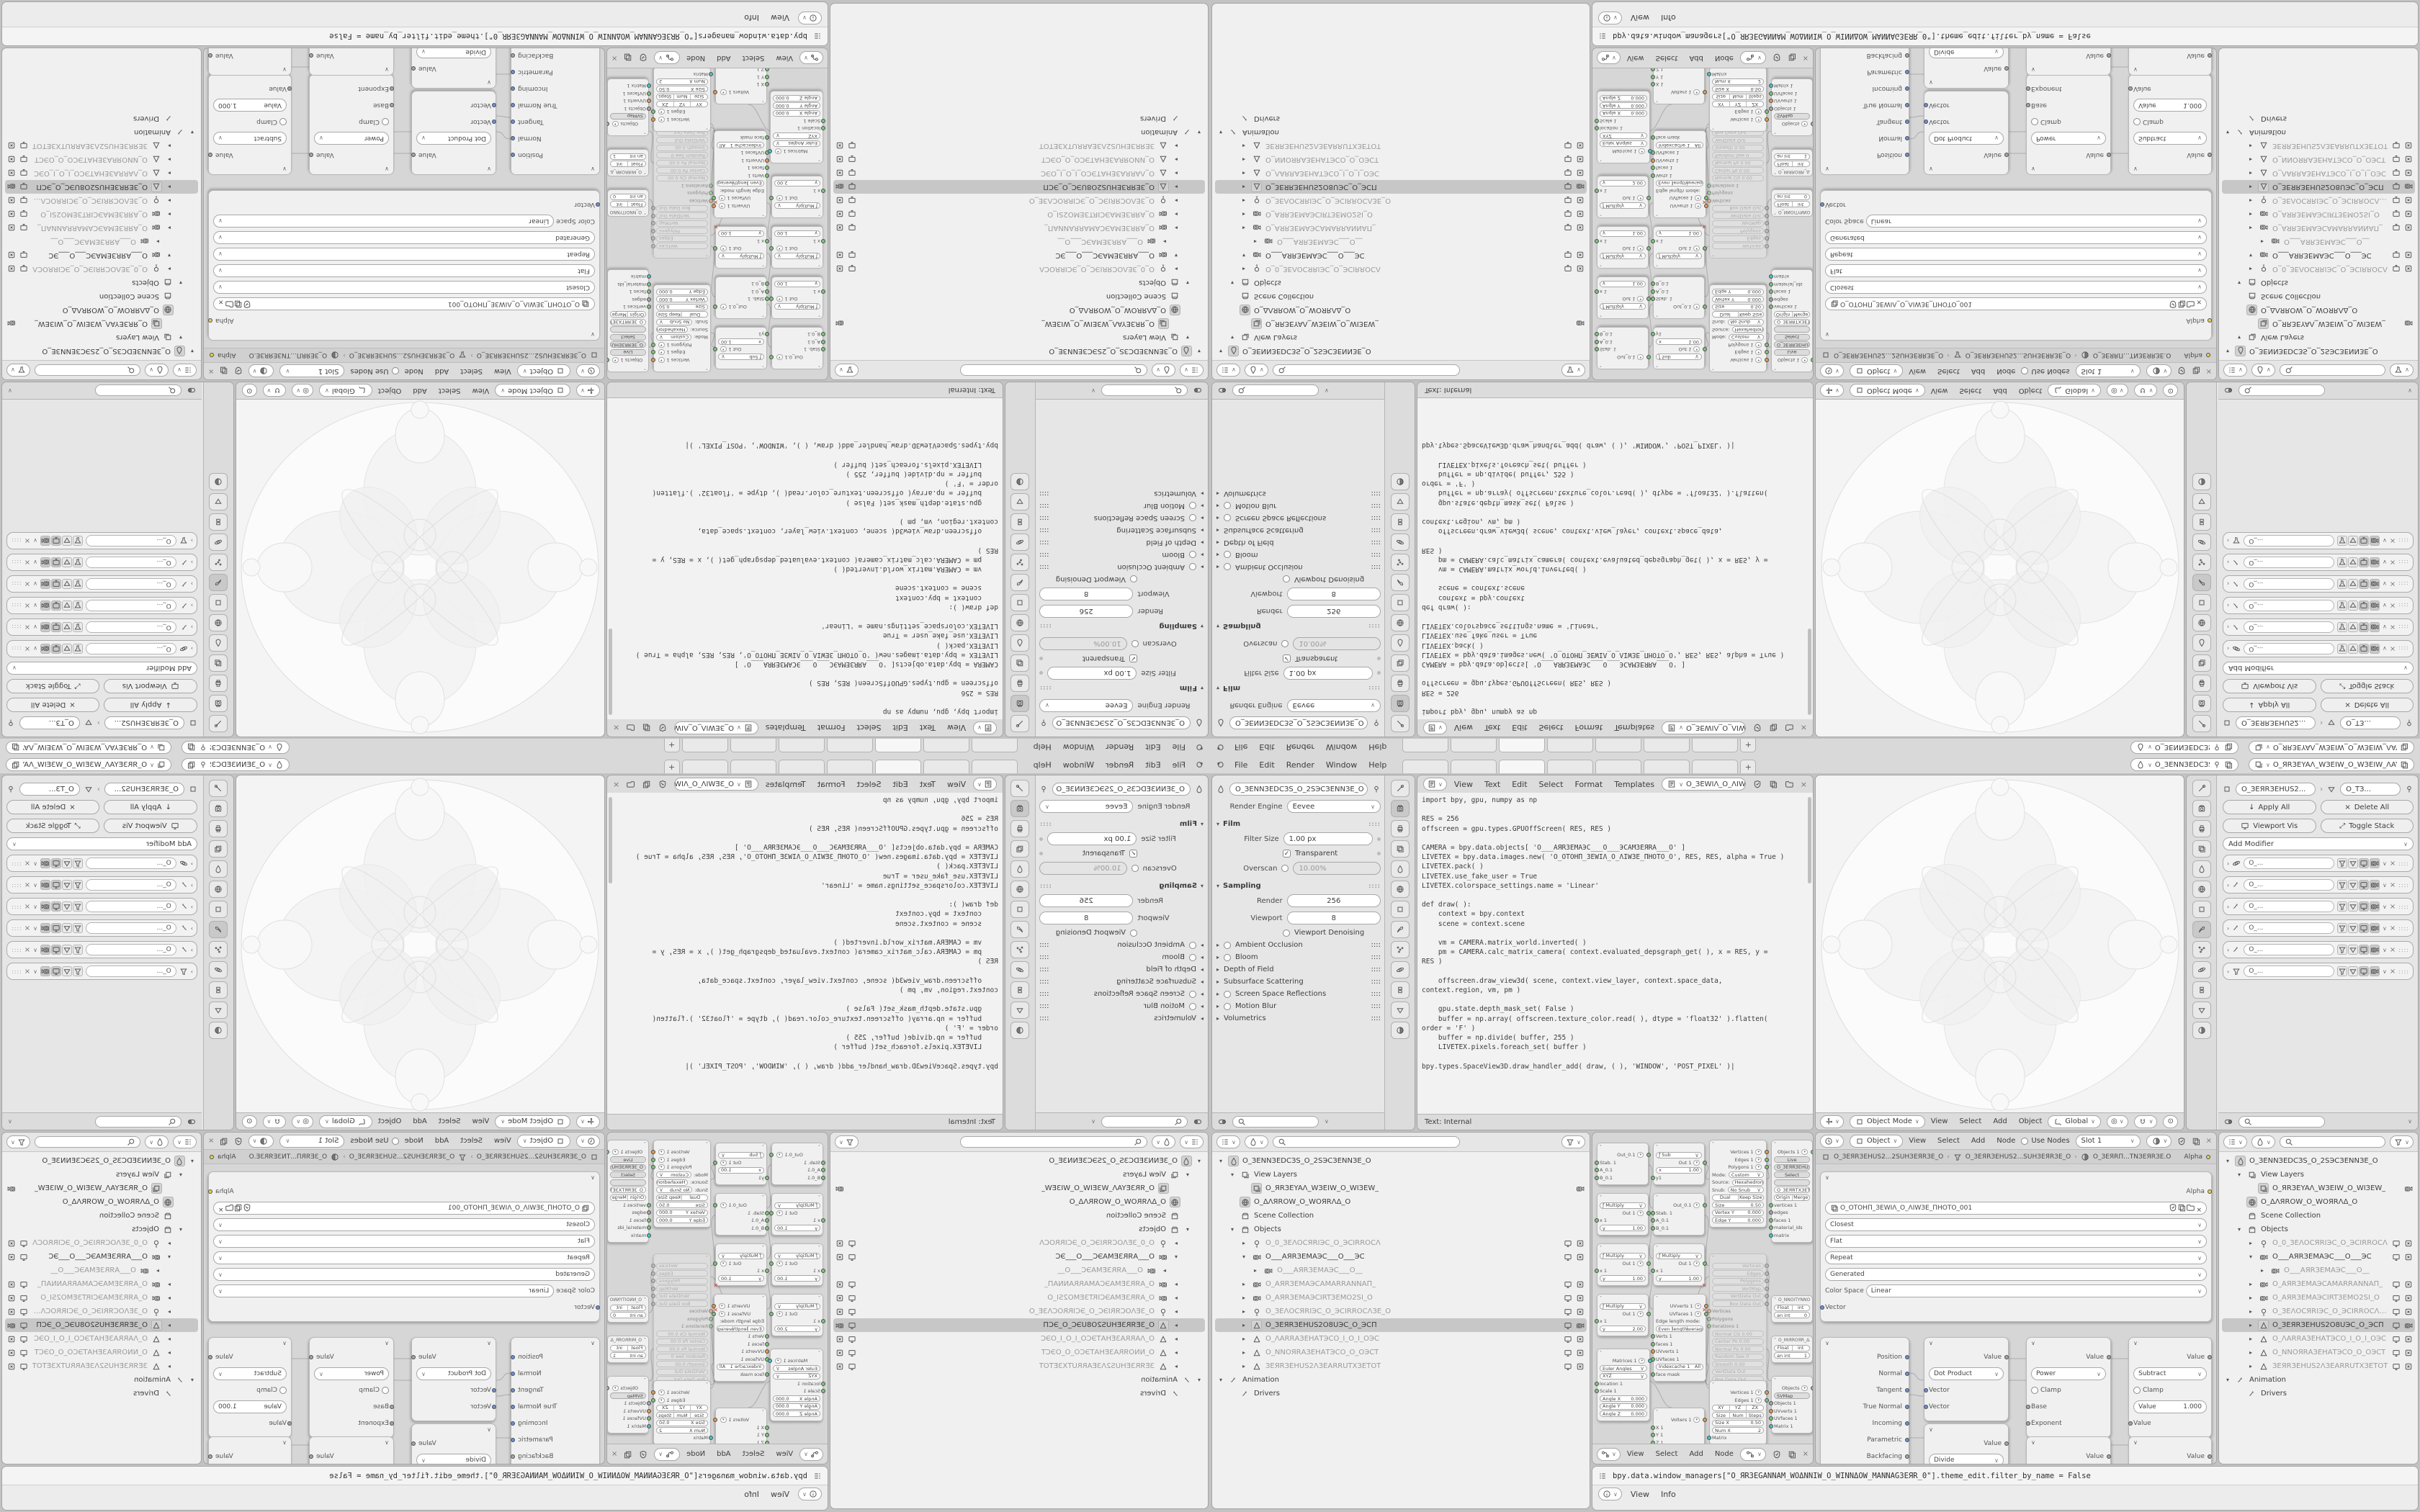 The width and height of the screenshot is (2420, 1512). What do you see at coordinates (203, 747) in the screenshot?
I see `pin-icon` at bounding box center [203, 747].